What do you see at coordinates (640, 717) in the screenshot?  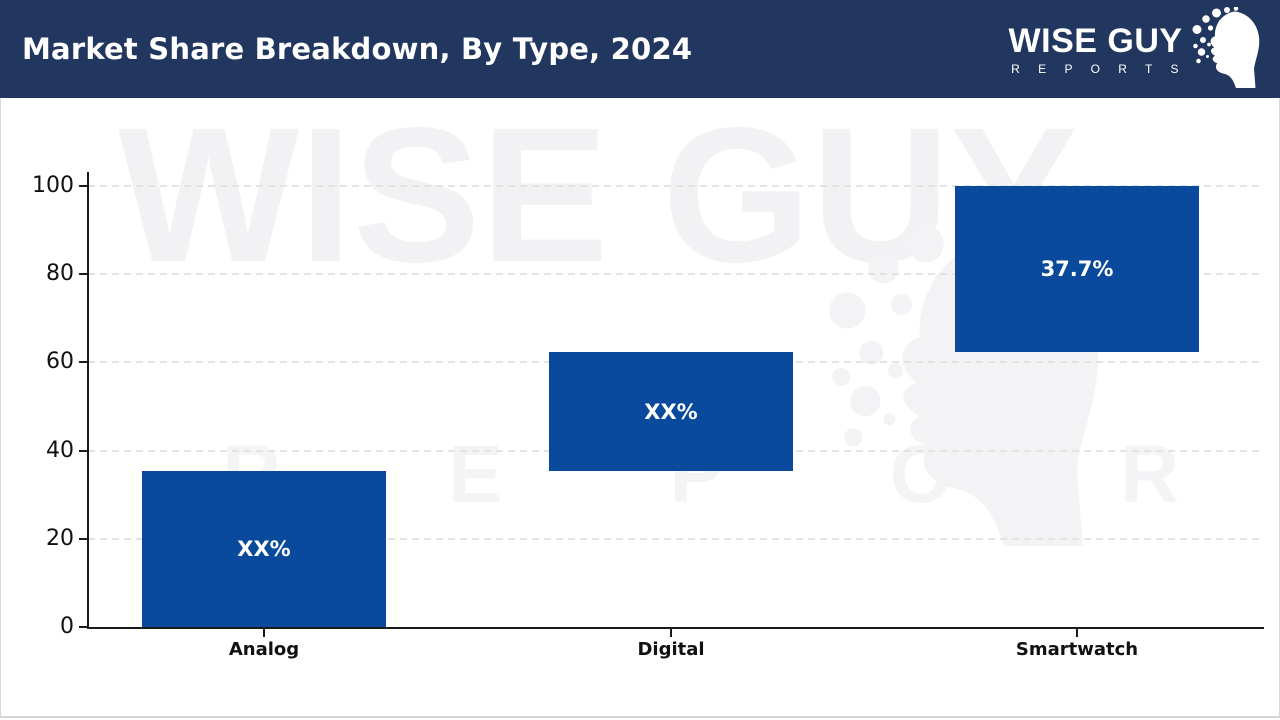 I see `frame-border-bottom` at bounding box center [640, 717].